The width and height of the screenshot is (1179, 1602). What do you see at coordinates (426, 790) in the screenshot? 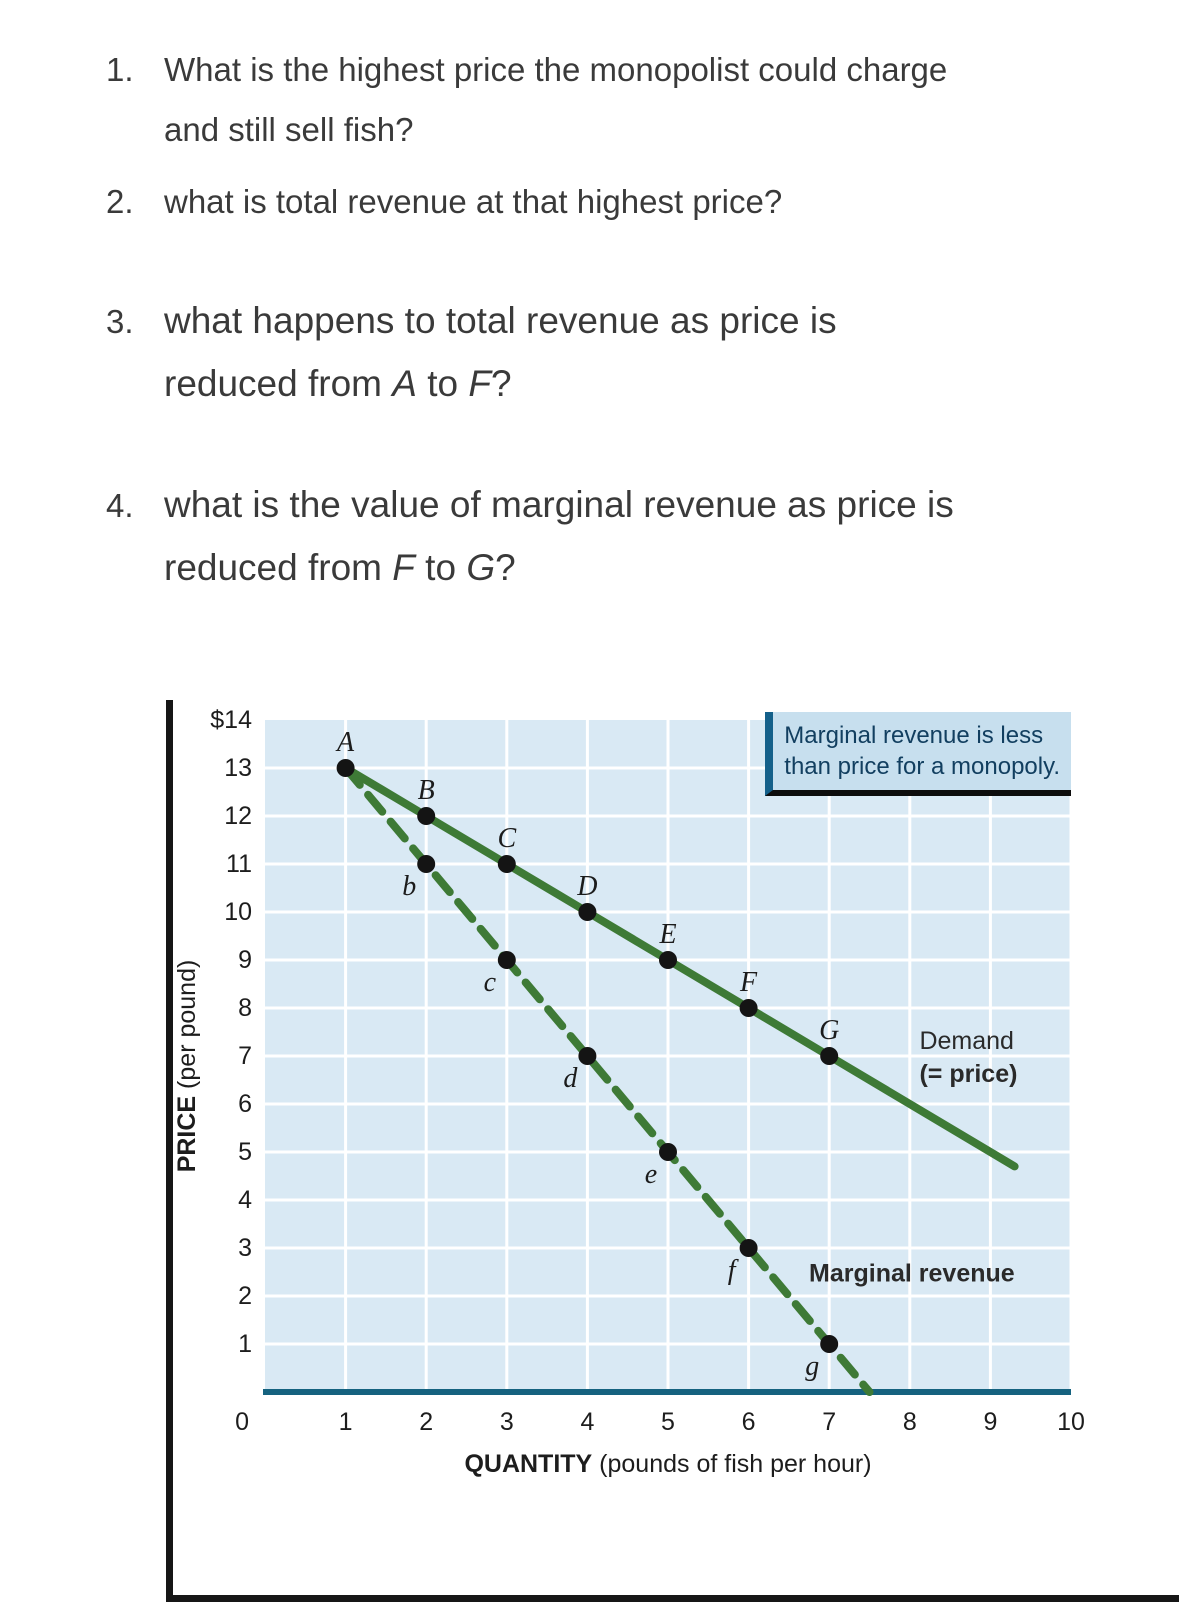
I see `point-label-B: B` at bounding box center [426, 790].